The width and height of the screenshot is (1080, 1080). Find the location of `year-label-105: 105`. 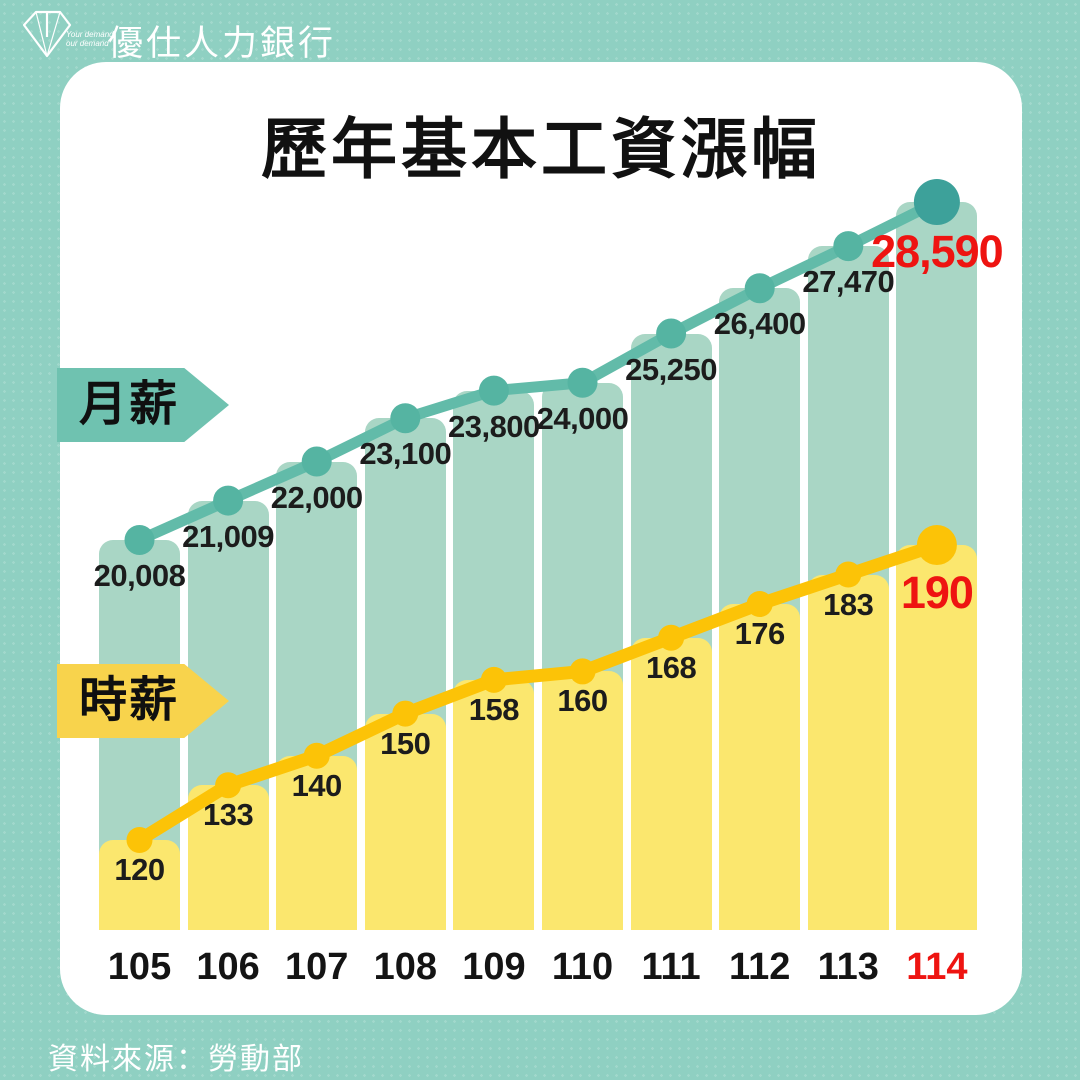

year-label-105: 105 is located at coordinates (139, 967).